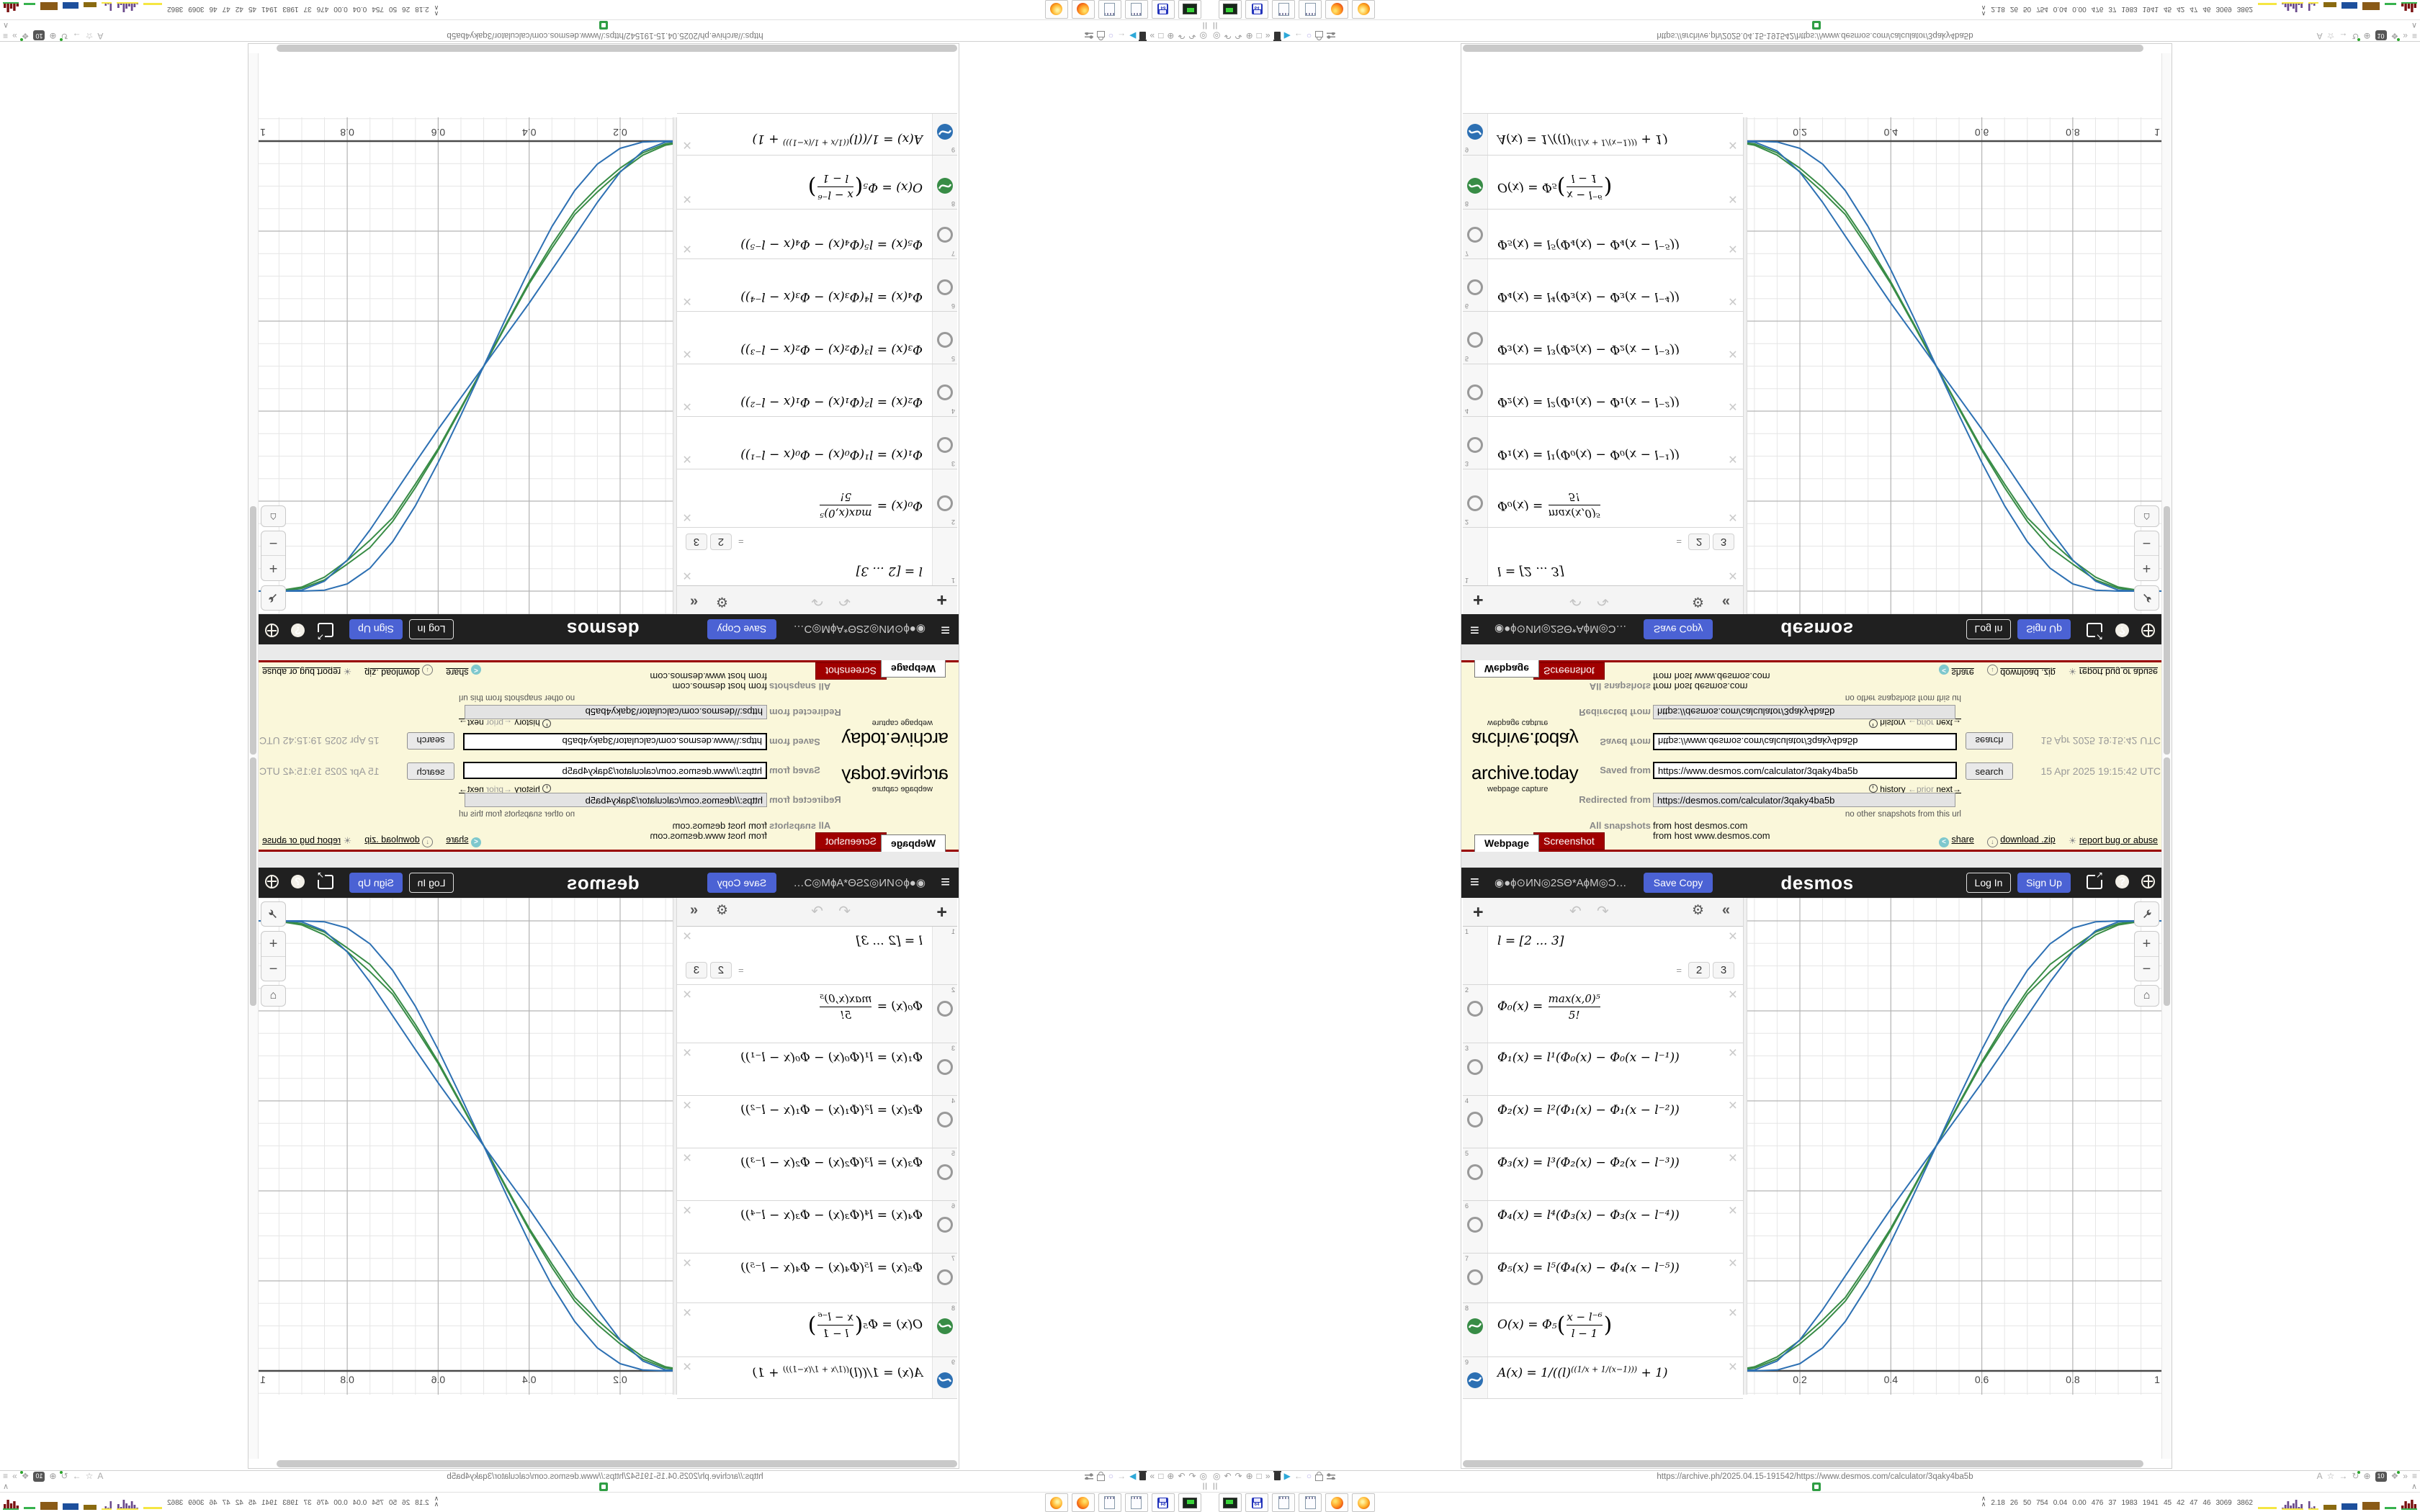 This screenshot has height=1512, width=2420. What do you see at coordinates (1506, 843) in the screenshot?
I see `tab-webpage: Webpage` at bounding box center [1506, 843].